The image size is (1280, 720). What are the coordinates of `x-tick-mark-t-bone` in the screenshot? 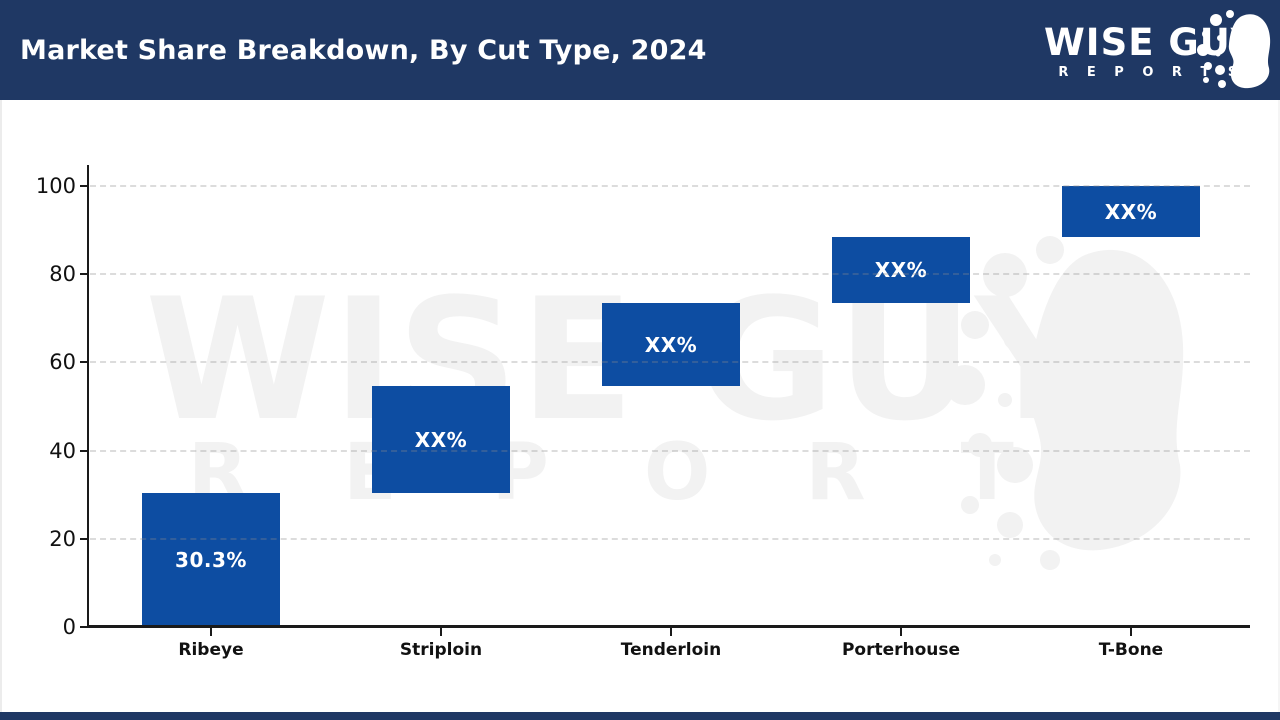 It's located at (1131, 632).